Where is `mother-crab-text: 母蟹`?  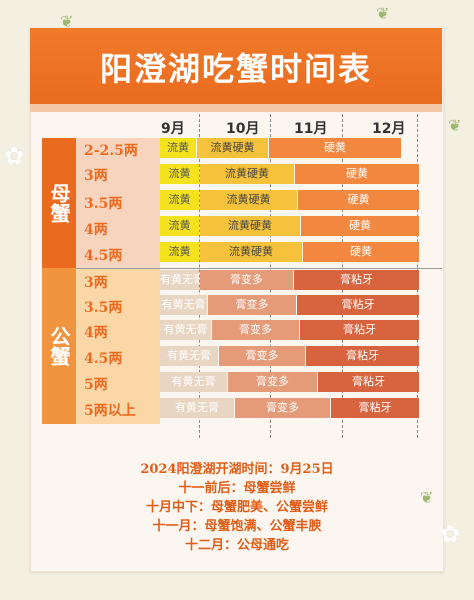
mother-crab-text: 母蟹 is located at coordinates (59, 203).